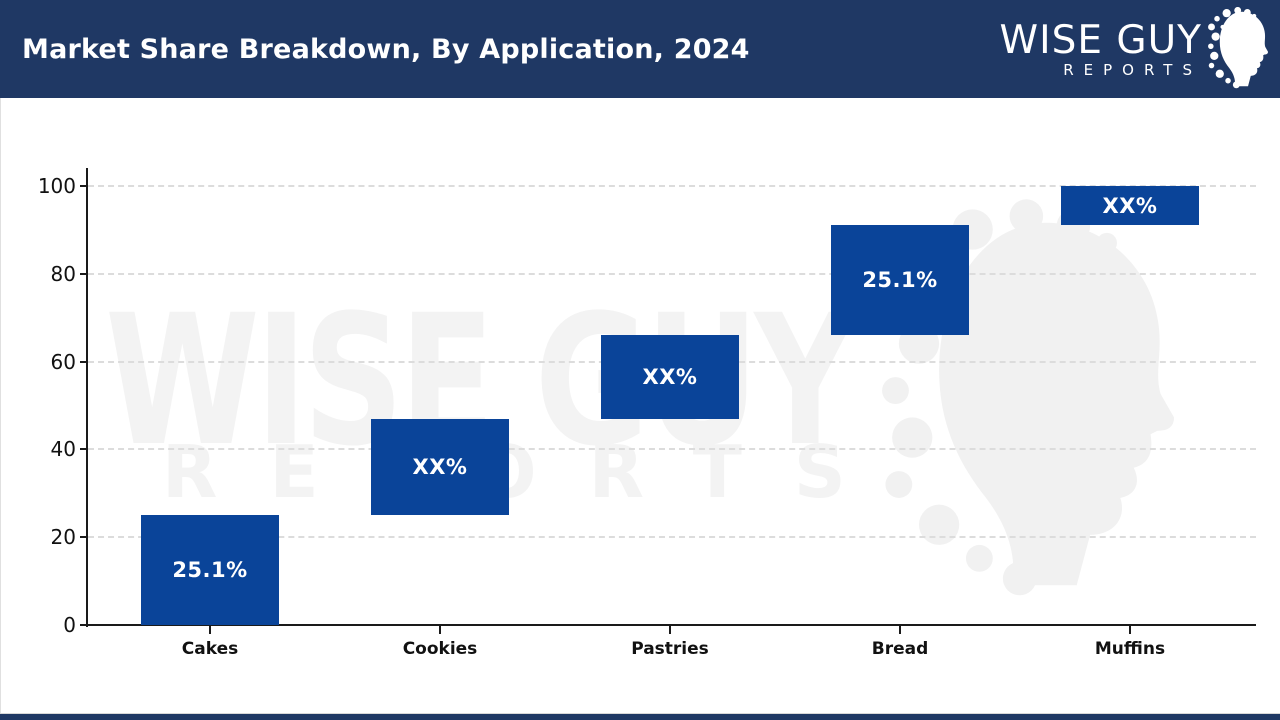 This screenshot has width=1280, height=720. I want to click on logo-text: WISE GUY REPORTS, so click(1101, 49).